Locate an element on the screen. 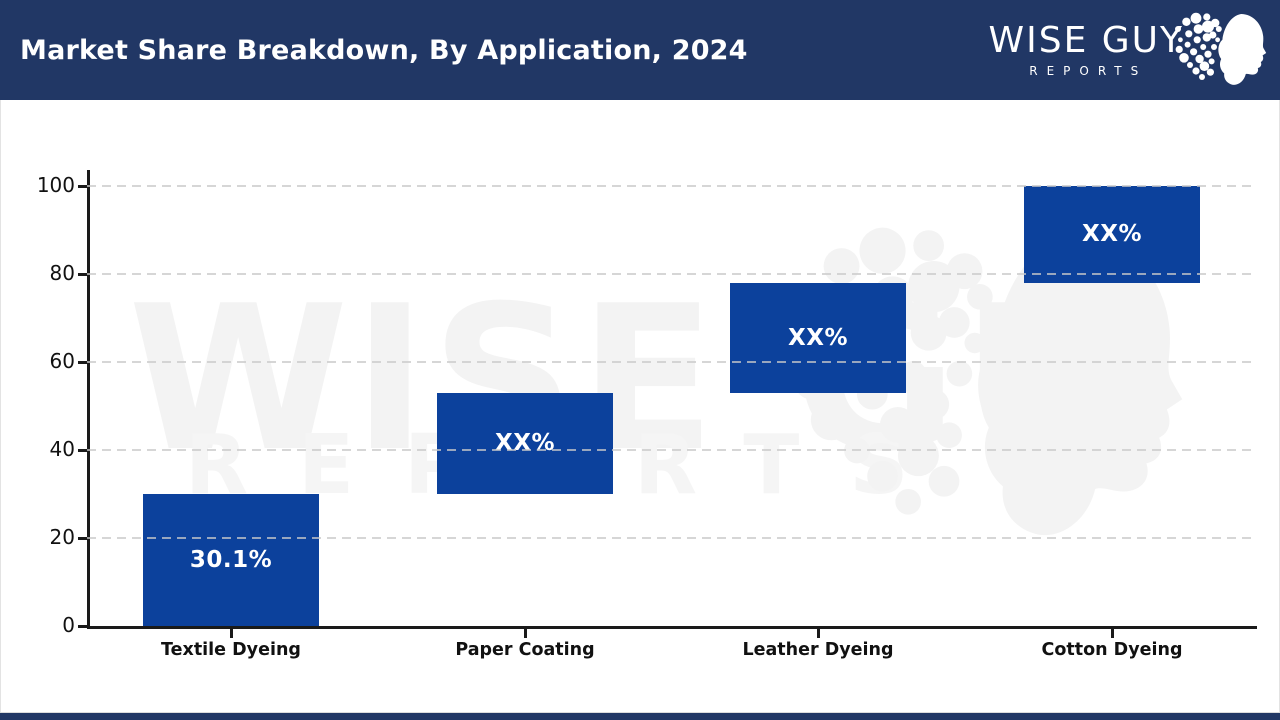 The width and height of the screenshot is (1280, 720). dotted-face-icon is located at coordinates (1221, 48).